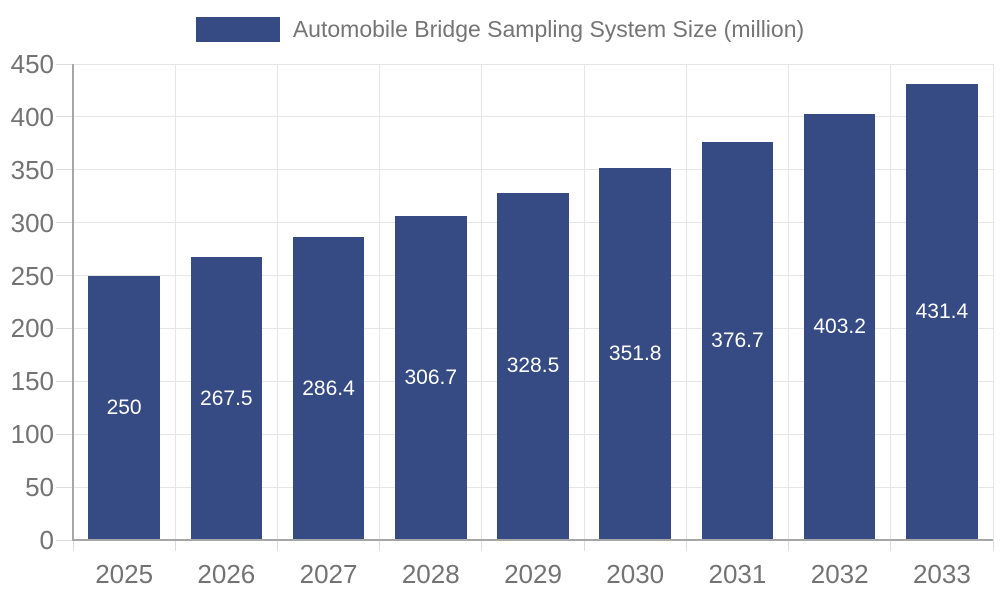 The image size is (1000, 600). I want to click on x-axis-label: 2026, so click(226, 573).